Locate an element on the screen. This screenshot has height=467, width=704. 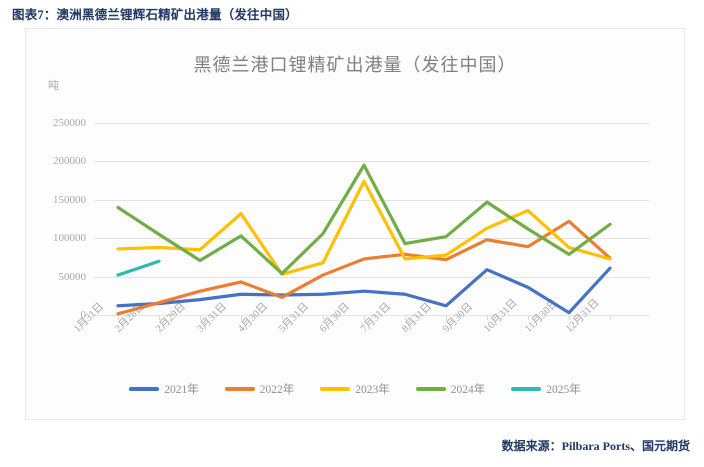
y-axis-tick-label: 50000 is located at coordinates (72, 276).